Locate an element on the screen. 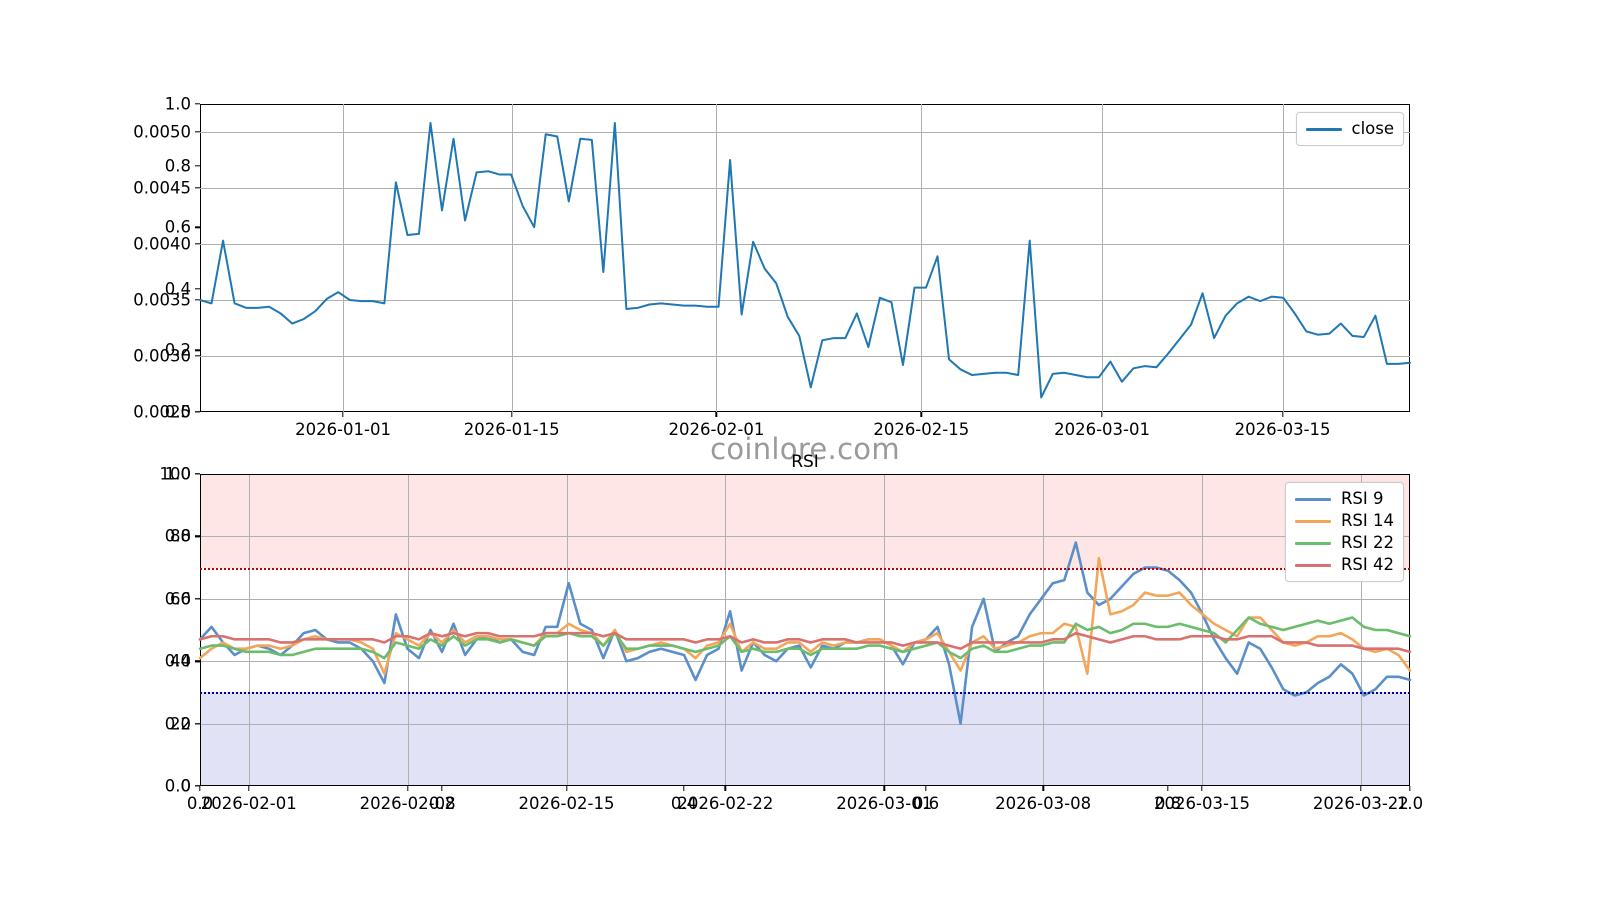  x-tick-label: 2026-02-01 is located at coordinates (248, 803).